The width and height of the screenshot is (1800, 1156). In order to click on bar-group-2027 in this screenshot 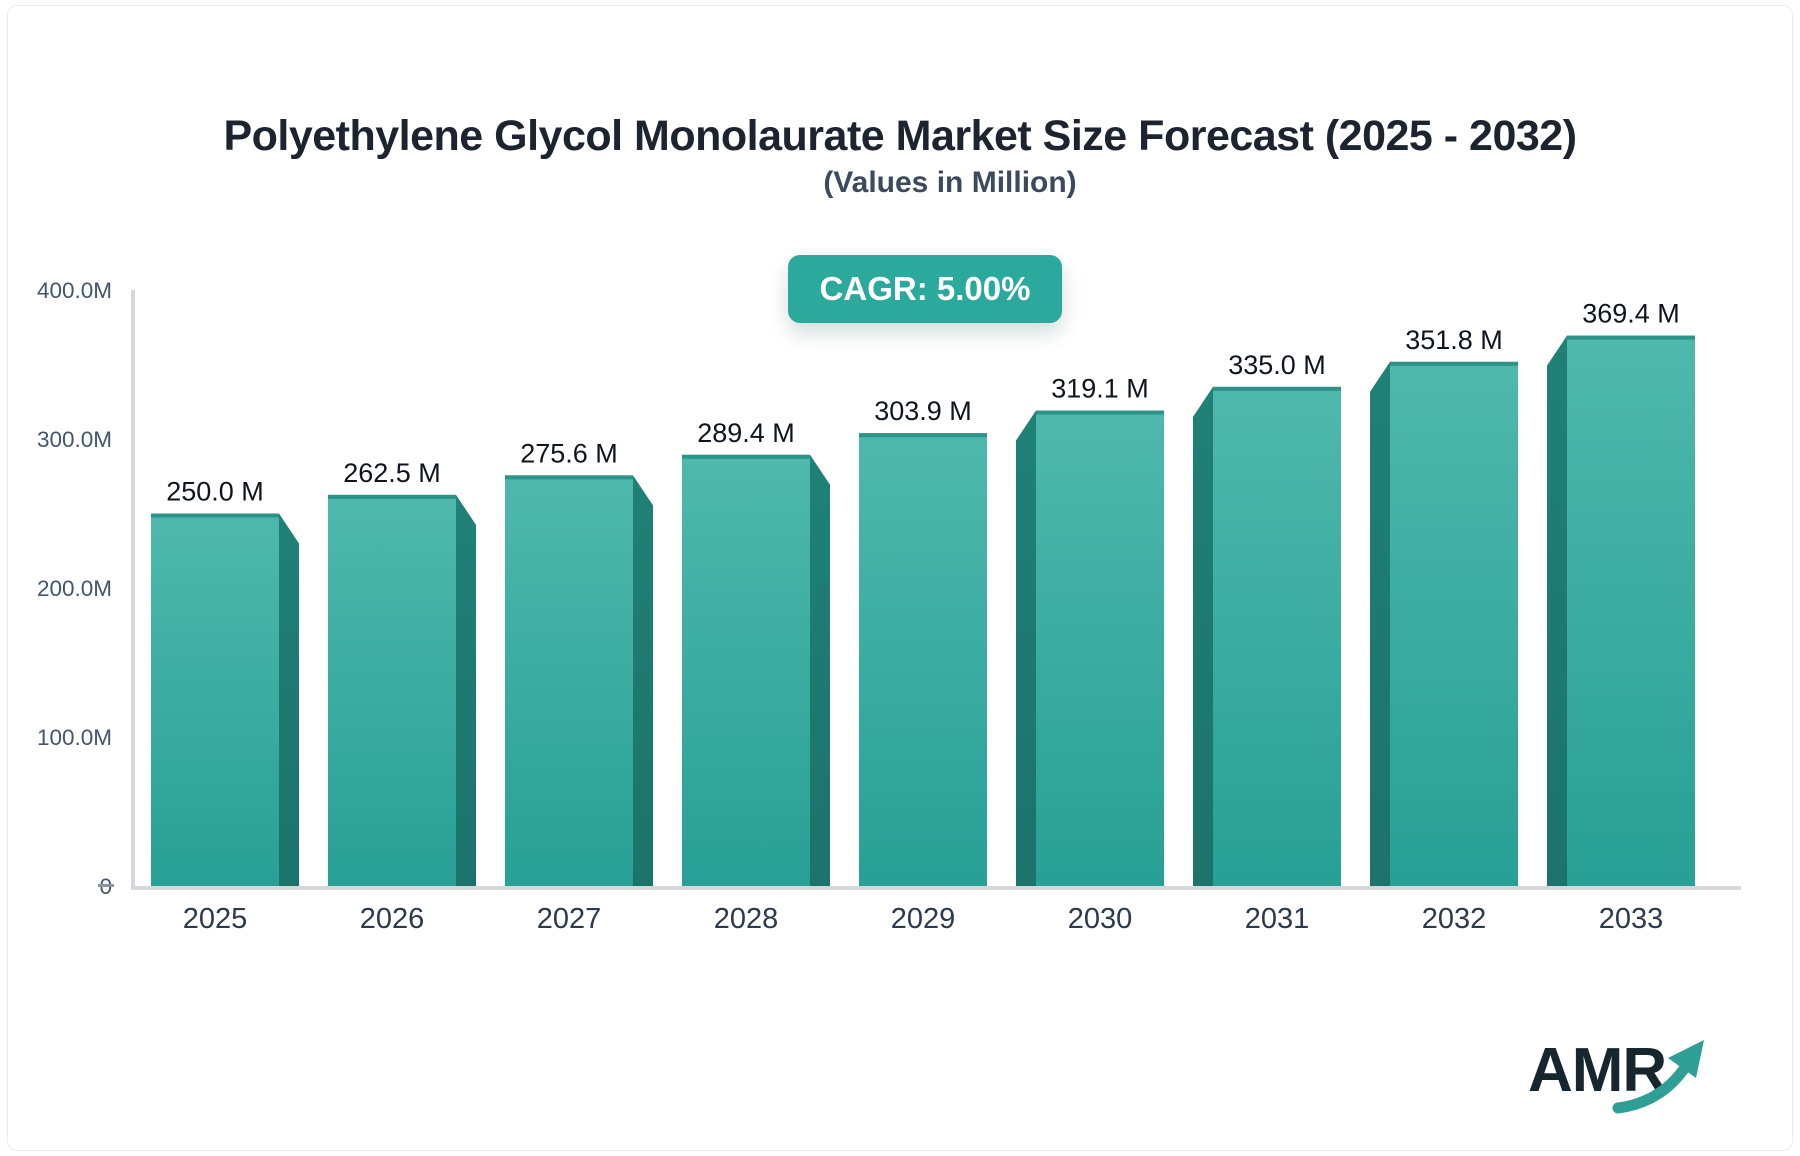, I will do `click(579, 680)`.